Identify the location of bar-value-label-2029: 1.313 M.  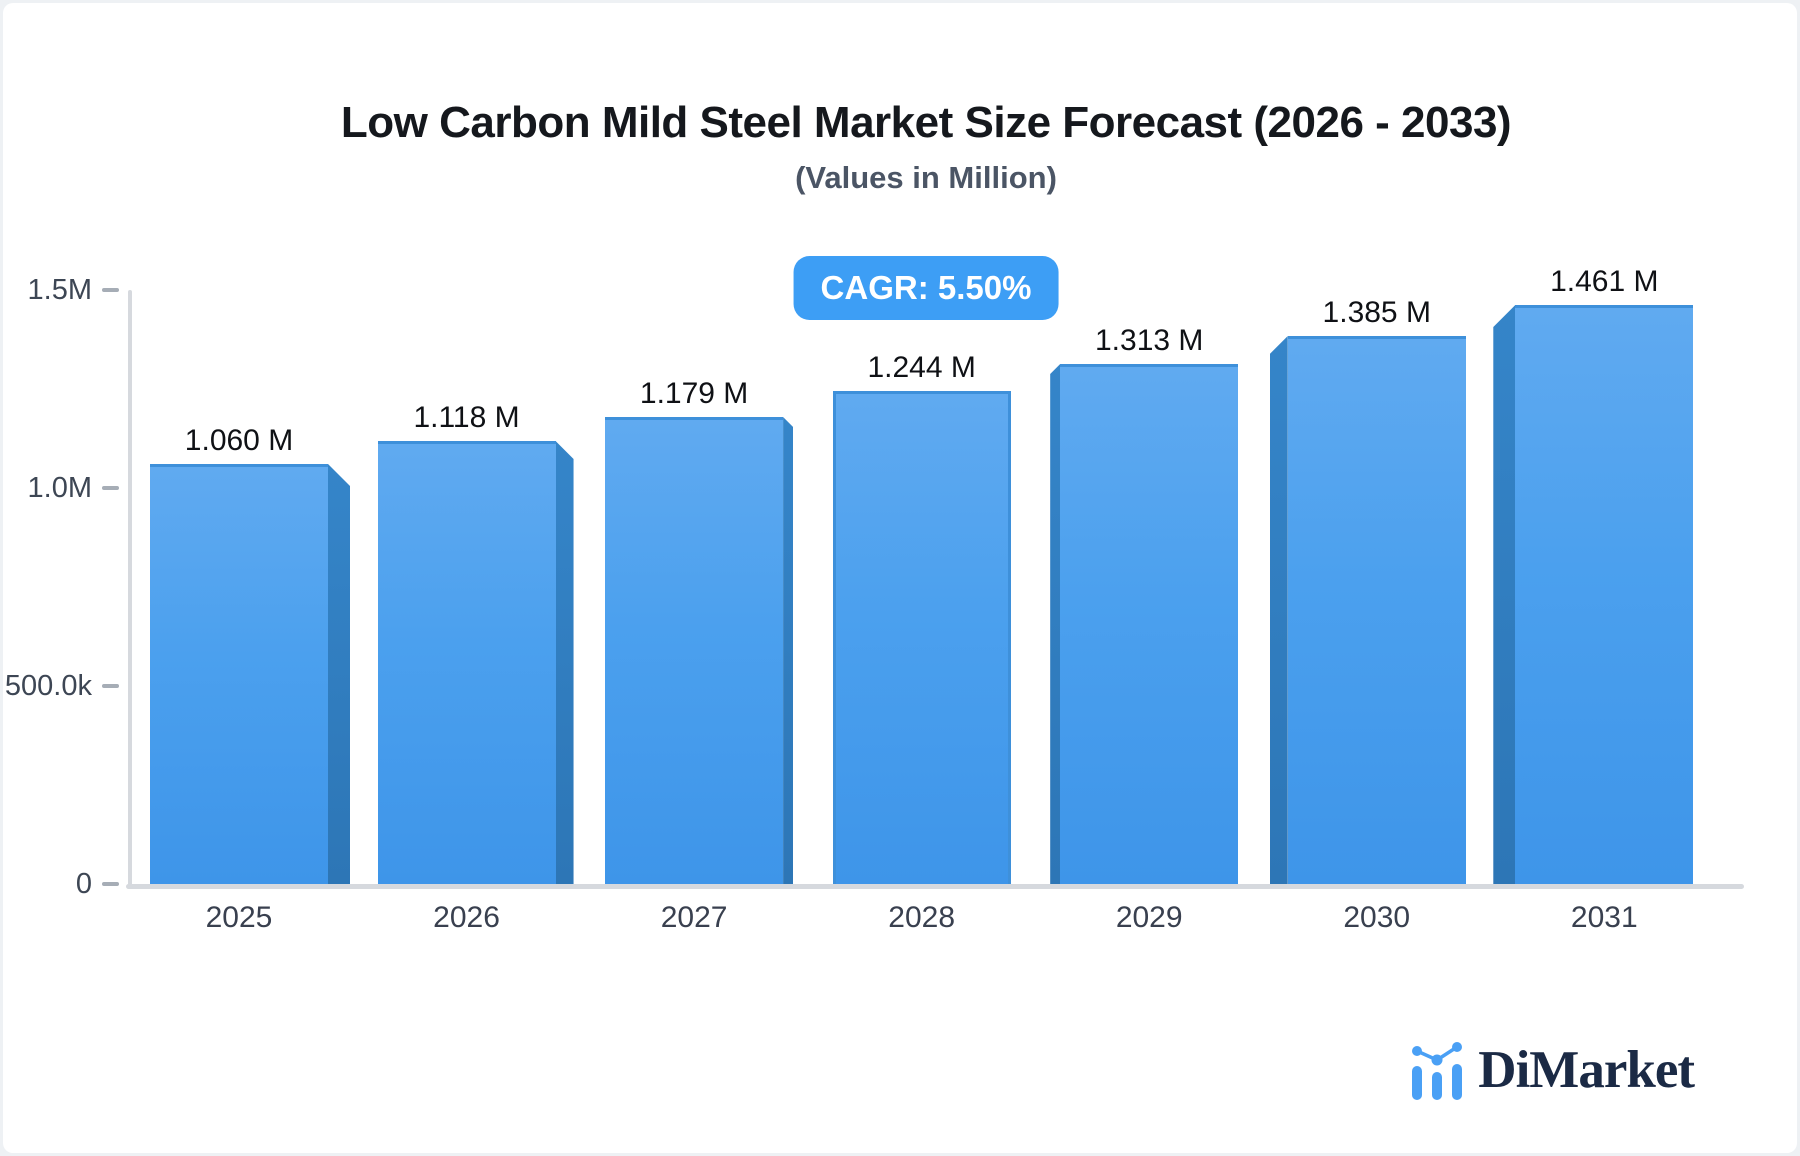
(1149, 340).